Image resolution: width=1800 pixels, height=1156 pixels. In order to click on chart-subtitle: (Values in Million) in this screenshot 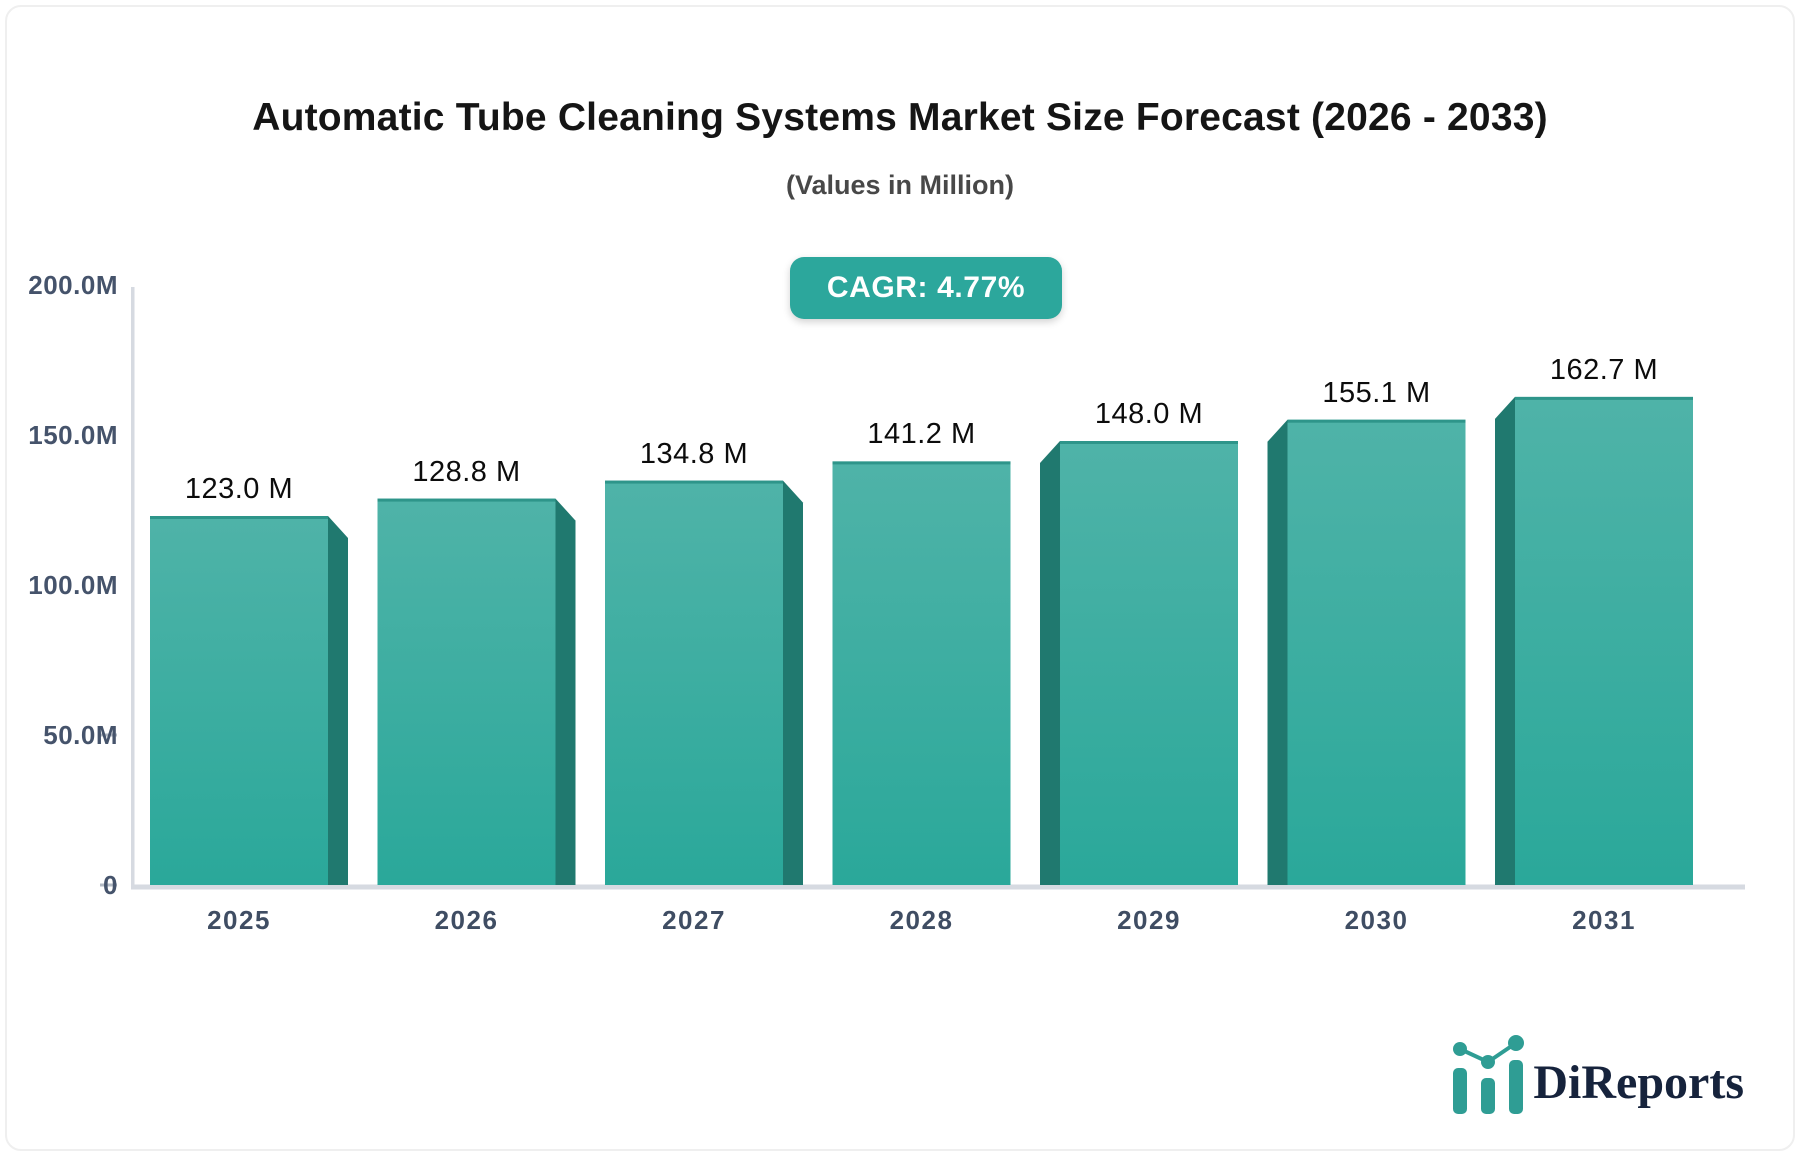, I will do `click(900, 185)`.